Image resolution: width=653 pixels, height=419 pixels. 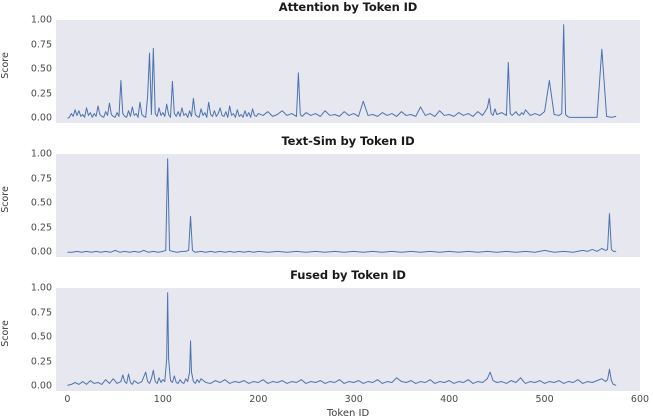 I want to click on x-tick: 300, so click(x=353, y=399).